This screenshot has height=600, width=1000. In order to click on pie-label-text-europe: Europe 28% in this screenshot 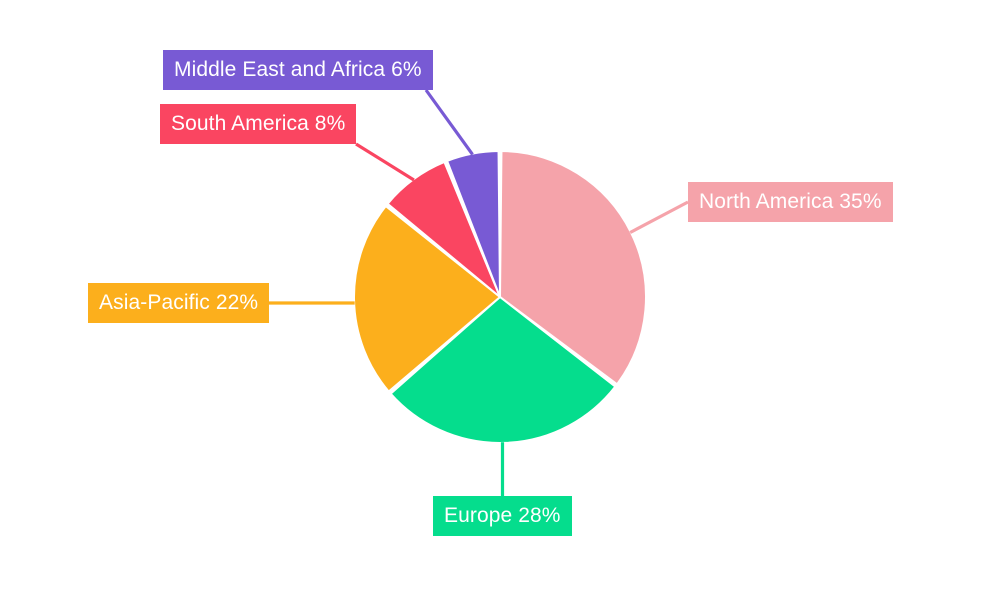, I will do `click(502, 515)`.